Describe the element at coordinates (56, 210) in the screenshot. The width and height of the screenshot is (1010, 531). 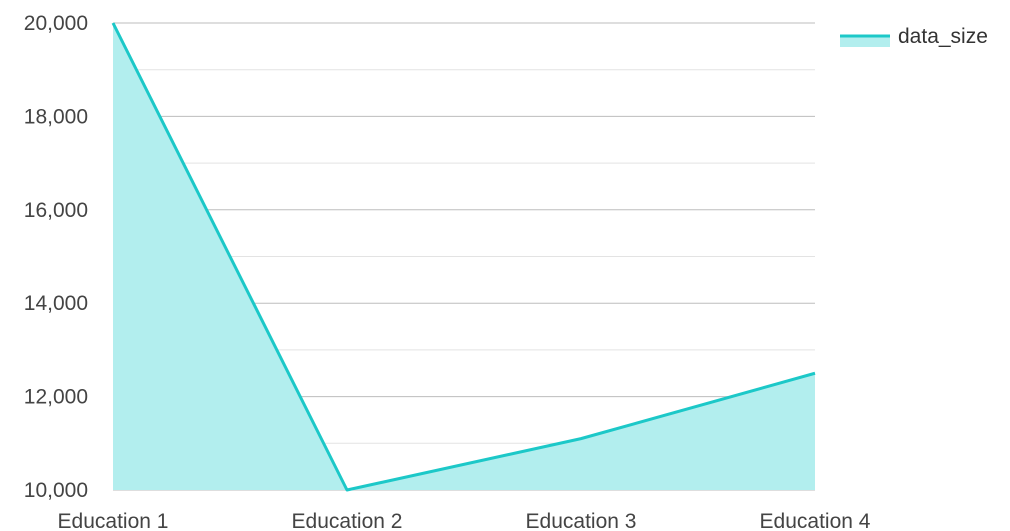
I see `y-tick-label: 16,000` at that location.